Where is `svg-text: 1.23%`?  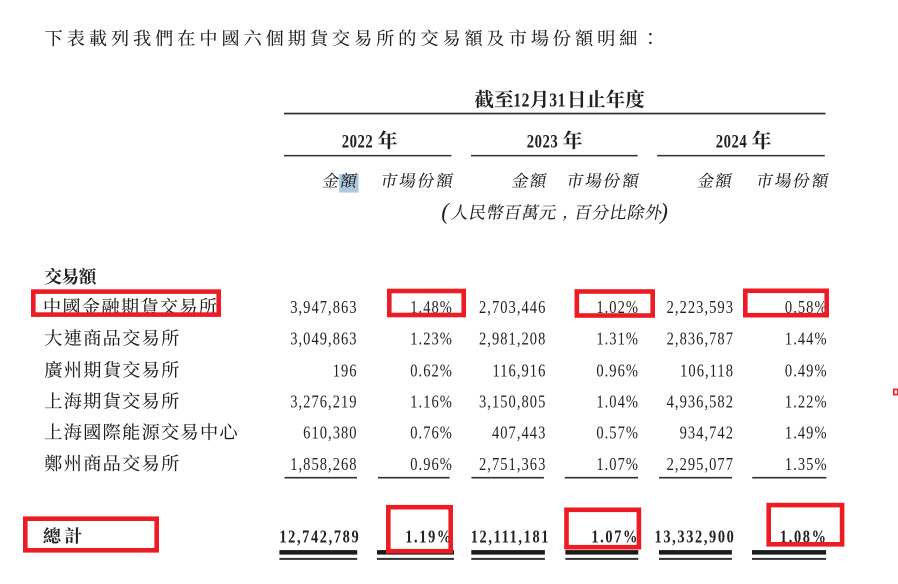
svg-text: 1.23% is located at coordinates (431, 338).